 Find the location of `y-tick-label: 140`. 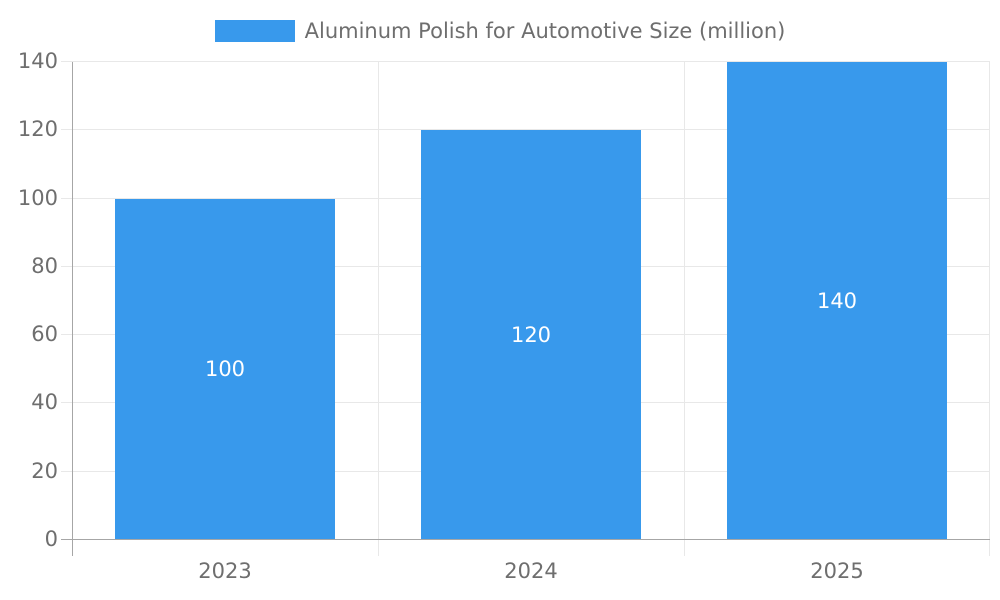

y-tick-label: 140 is located at coordinates (37, 61).